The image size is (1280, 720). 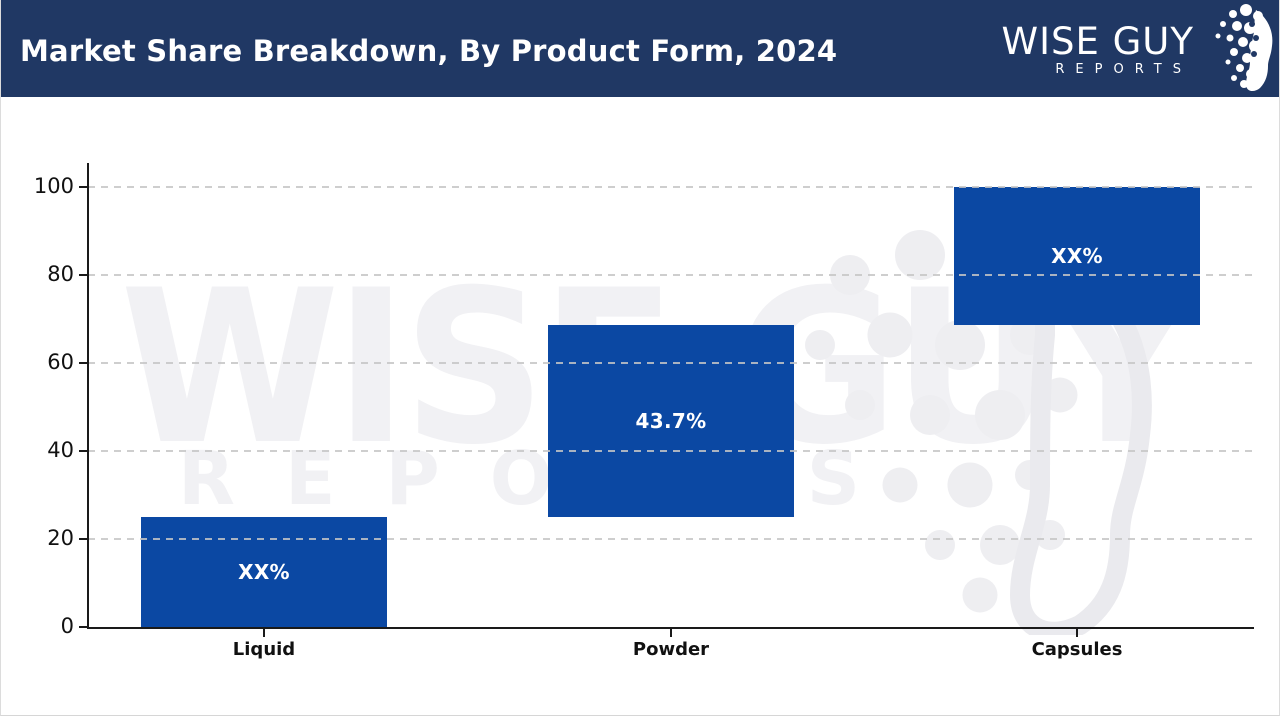 What do you see at coordinates (60, 538) in the screenshot?
I see `y-tick-label: 20` at bounding box center [60, 538].